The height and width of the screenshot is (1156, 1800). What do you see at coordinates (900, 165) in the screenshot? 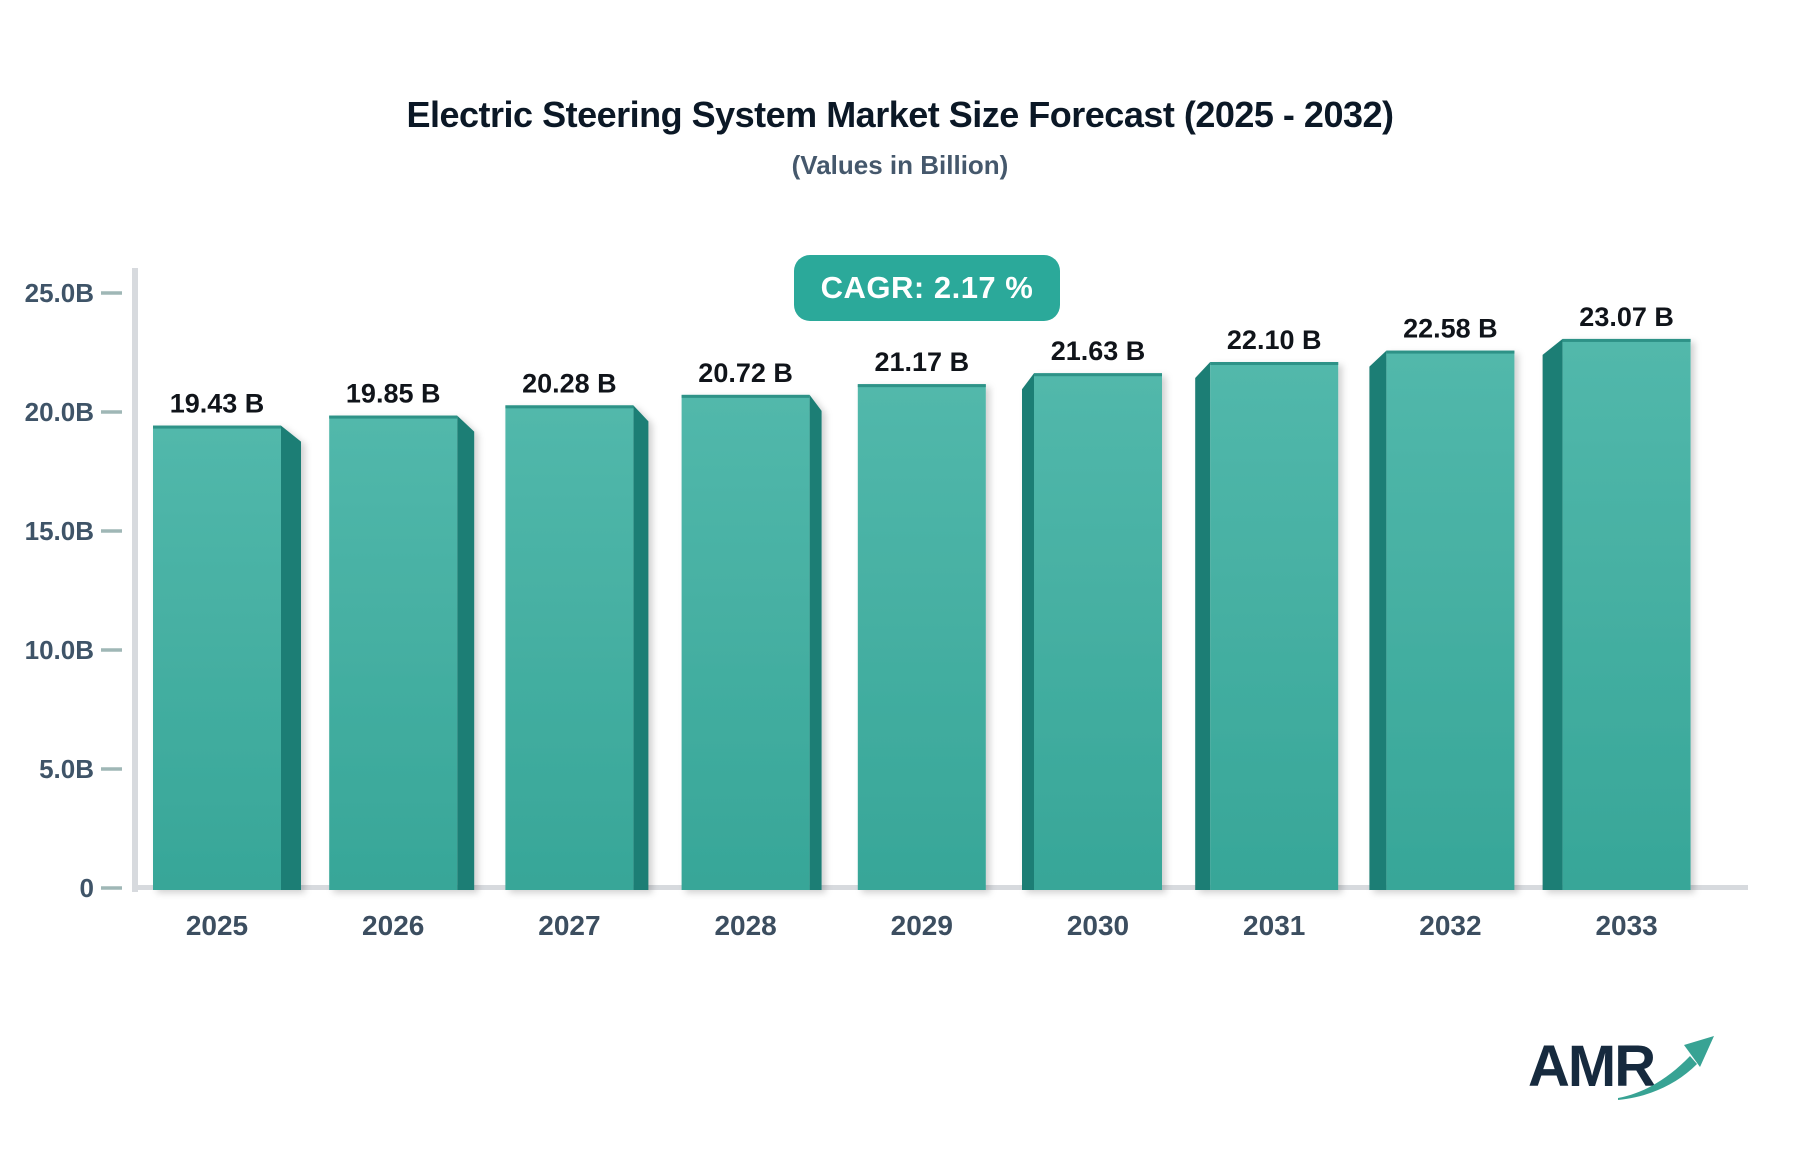
I see `chart-subtitle: (Values in Billion)` at bounding box center [900, 165].